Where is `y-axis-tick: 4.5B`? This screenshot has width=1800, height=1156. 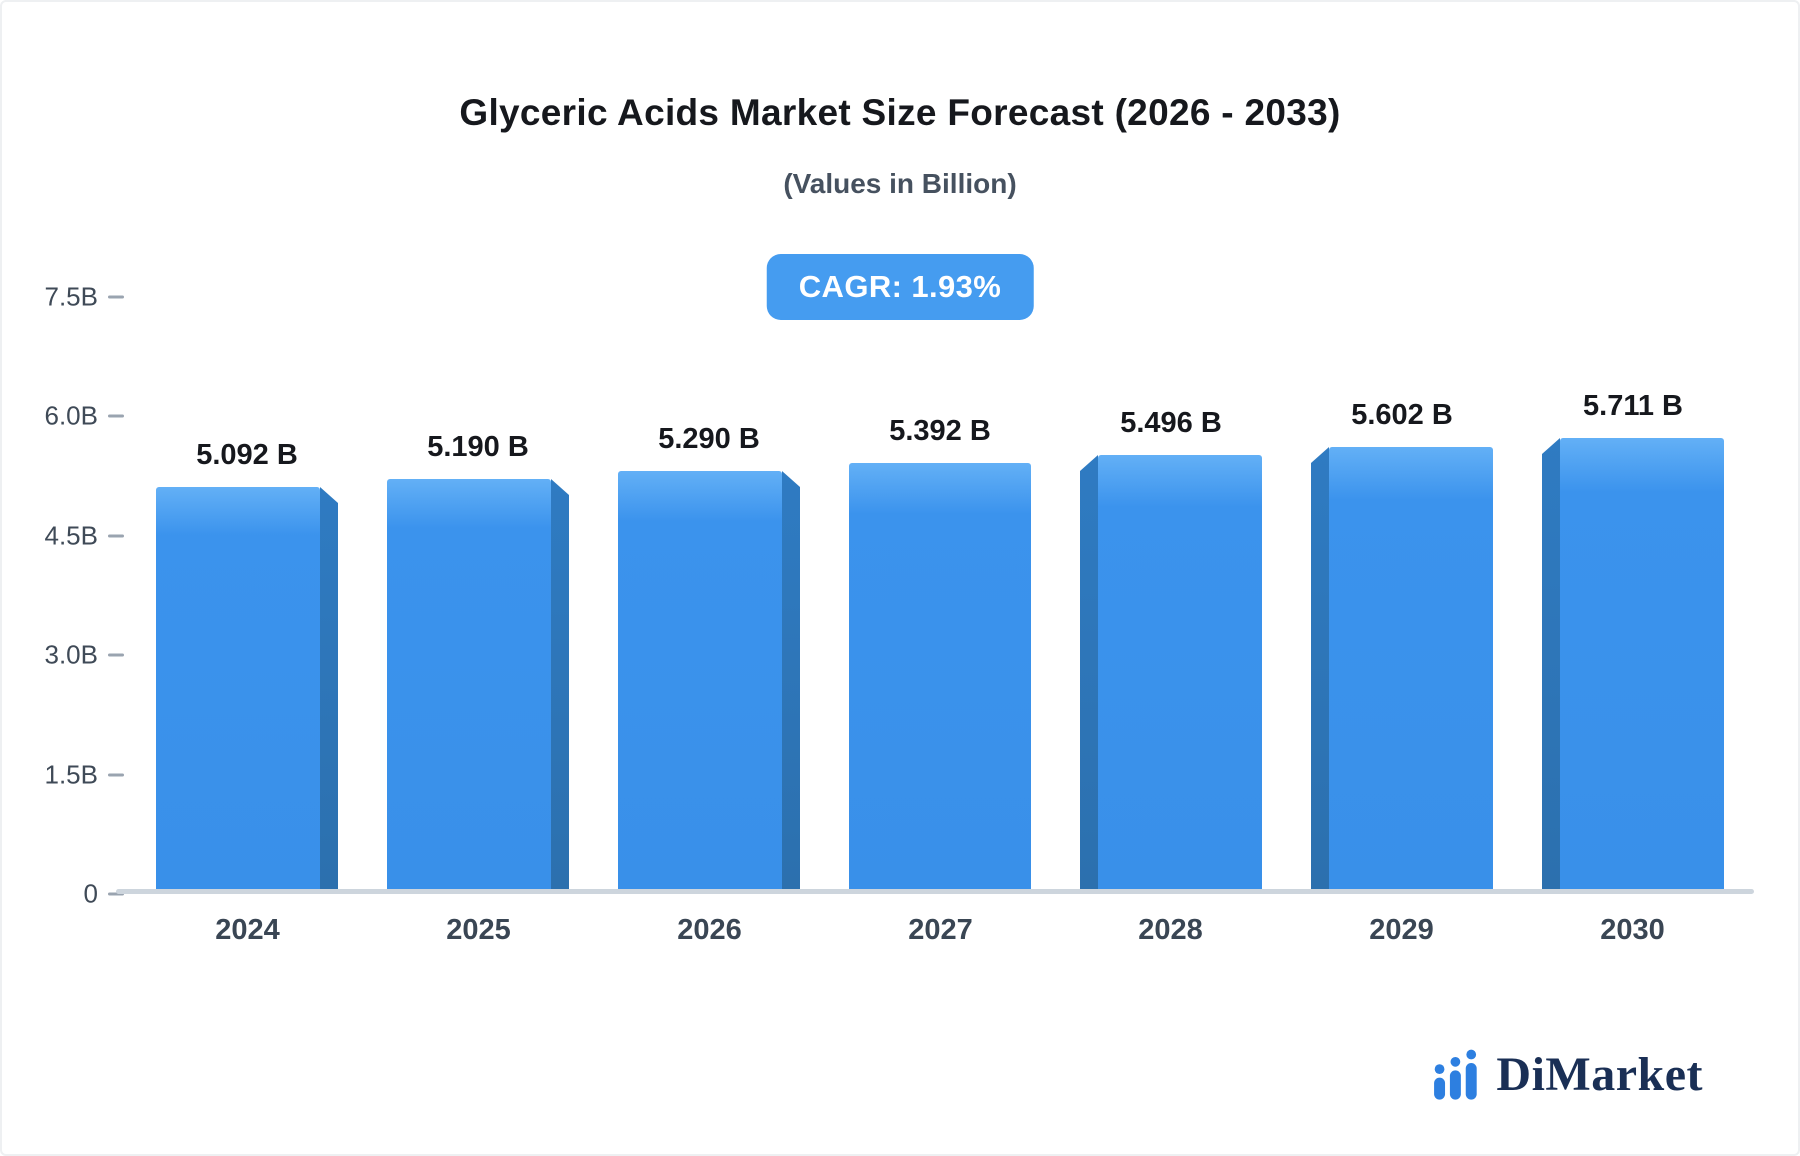 y-axis-tick: 4.5B is located at coordinates (84, 535).